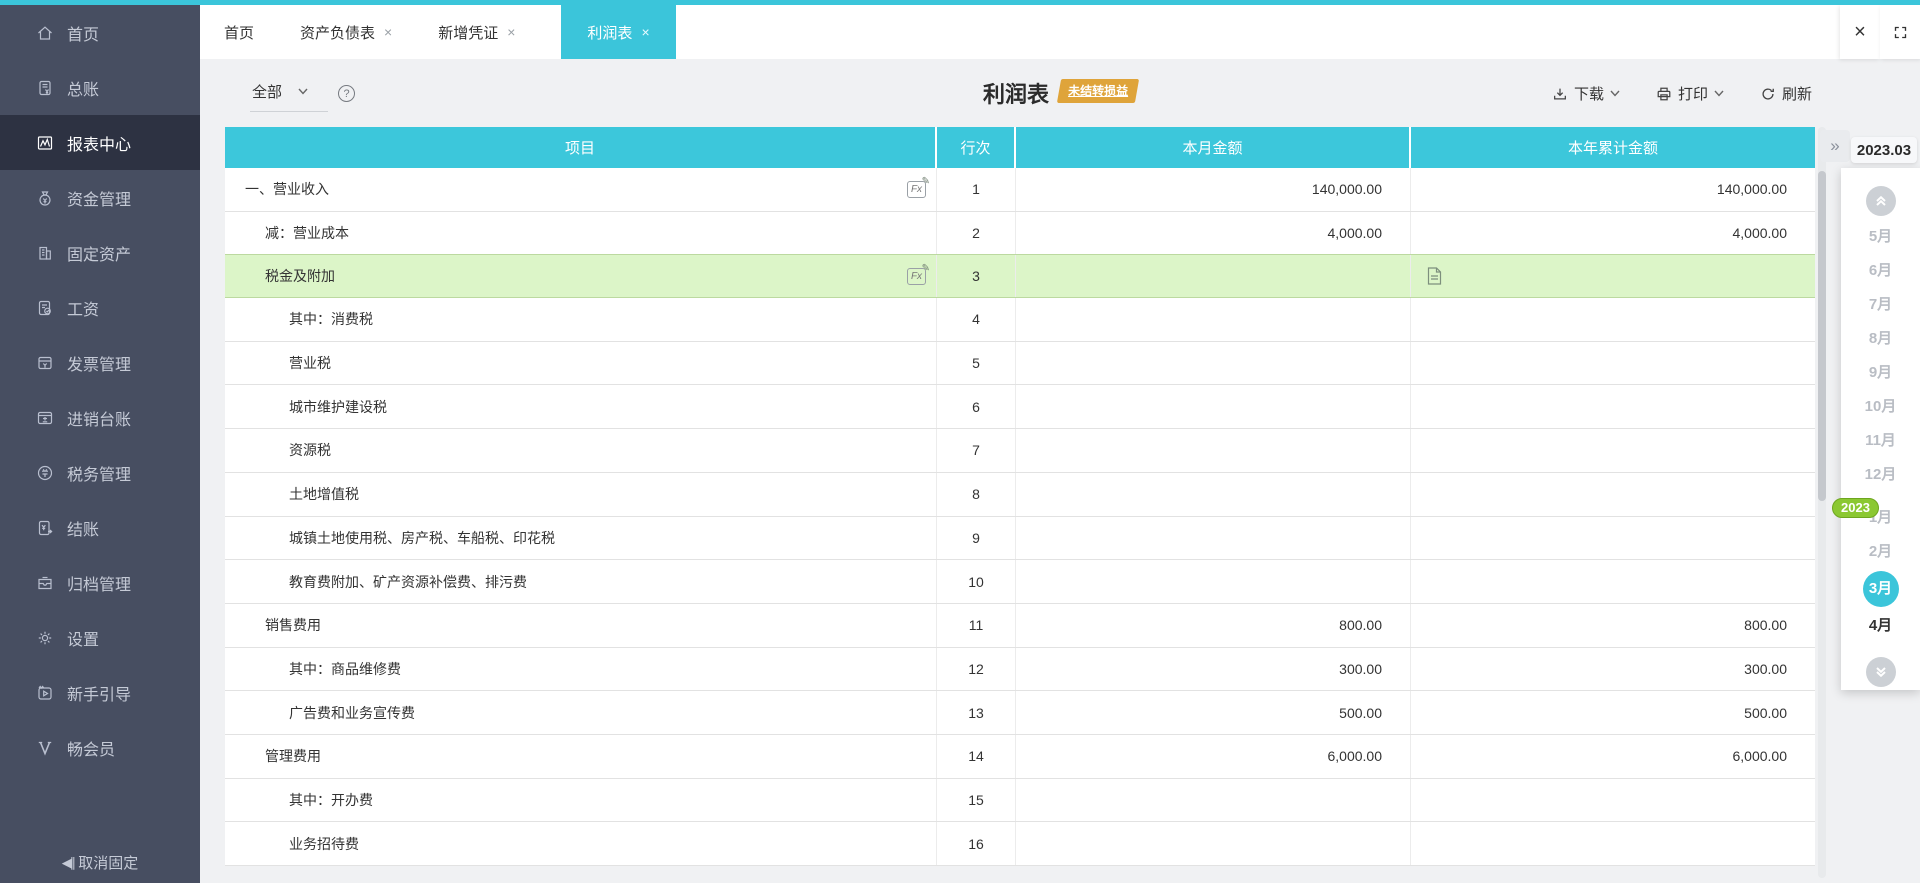 The image size is (1920, 883). Describe the element at coordinates (45, 198) in the screenshot. I see `funds-icon` at that location.